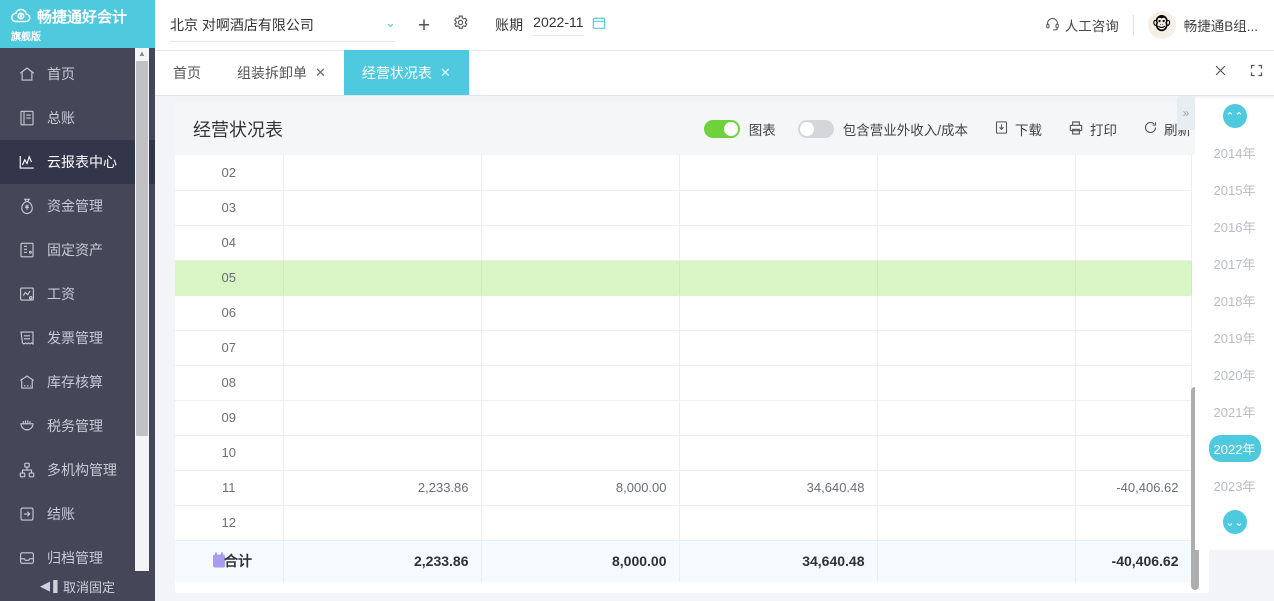  Describe the element at coordinates (77, 470) in the screenshot. I see `sidebar-item-multi-org-management: 多机构管理` at that location.